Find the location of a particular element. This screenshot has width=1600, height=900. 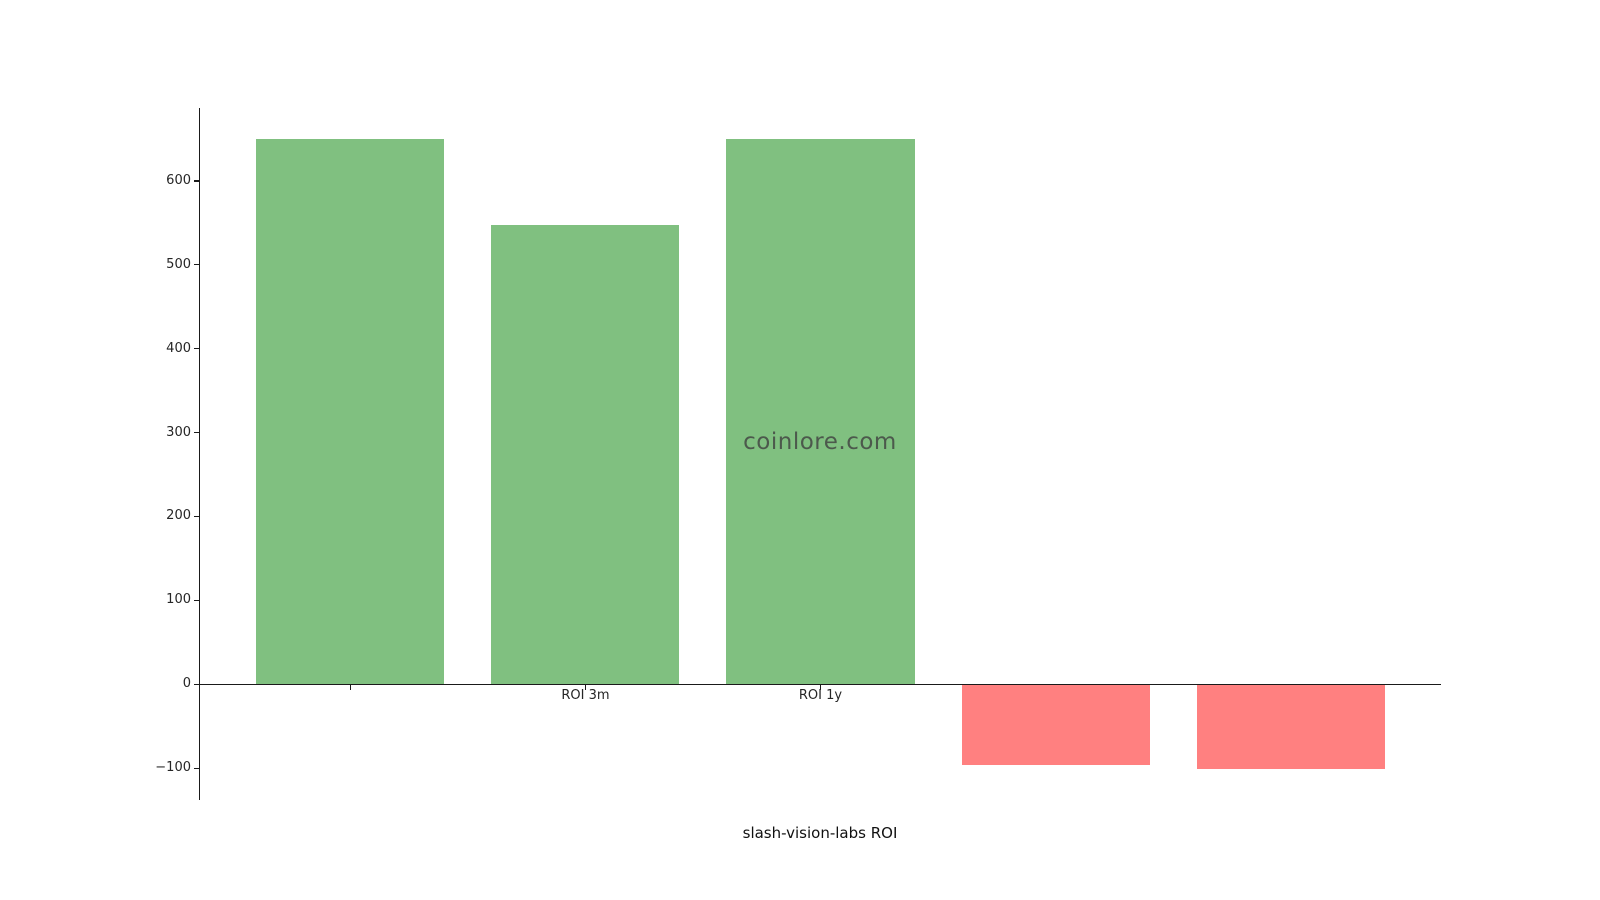

y-tick-label: 600 is located at coordinates (178, 180).